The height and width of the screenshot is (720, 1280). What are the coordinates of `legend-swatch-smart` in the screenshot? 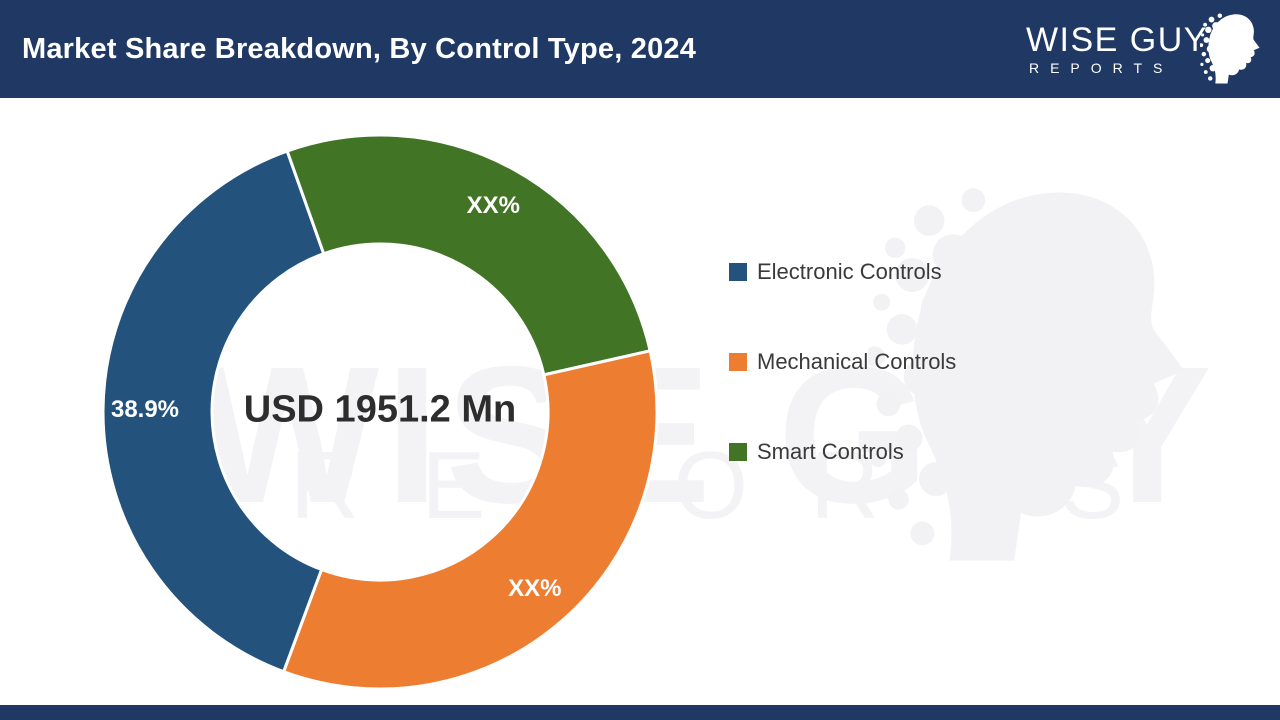 It's located at (738, 452).